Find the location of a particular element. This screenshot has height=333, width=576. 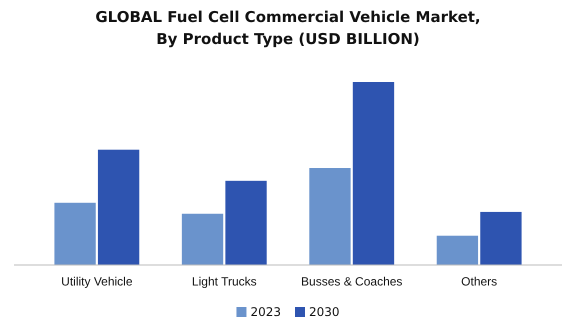

x-tick-label: Busses & Coaches is located at coordinates (351, 281).